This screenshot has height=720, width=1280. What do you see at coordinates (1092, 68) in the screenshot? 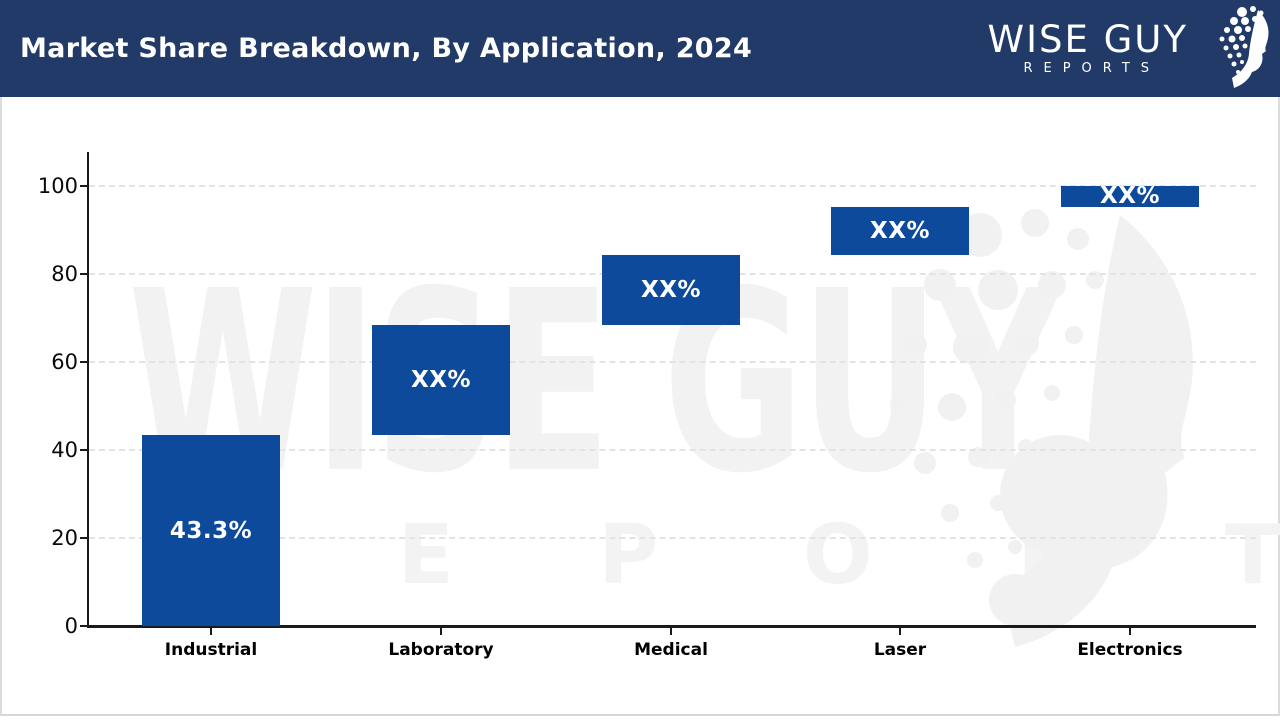
I see `logo-subtitle: REPORTS` at bounding box center [1092, 68].